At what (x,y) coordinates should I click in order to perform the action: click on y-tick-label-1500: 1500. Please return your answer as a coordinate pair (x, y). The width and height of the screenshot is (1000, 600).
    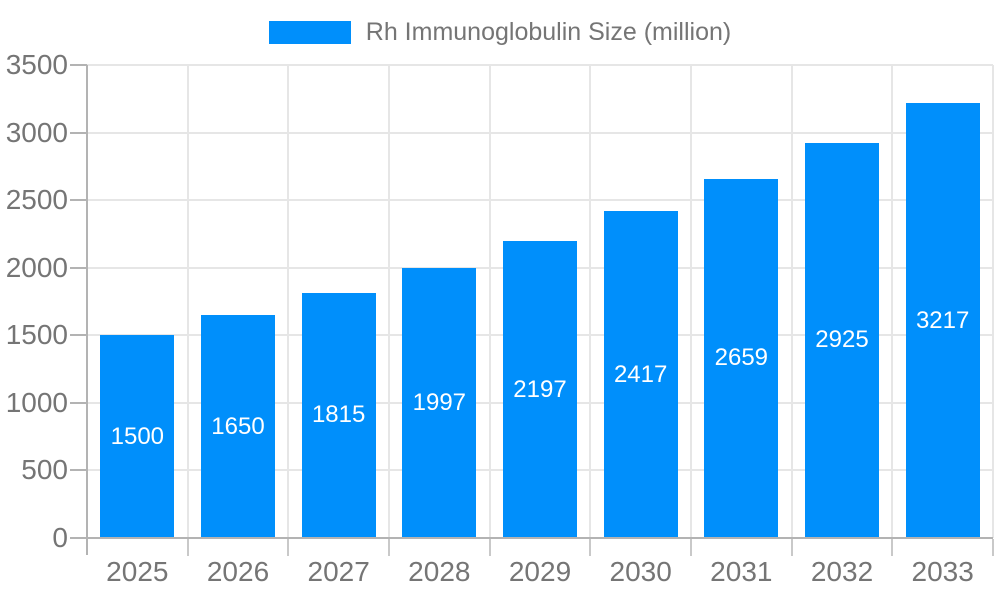
    Looking at the image, I should click on (36, 335).